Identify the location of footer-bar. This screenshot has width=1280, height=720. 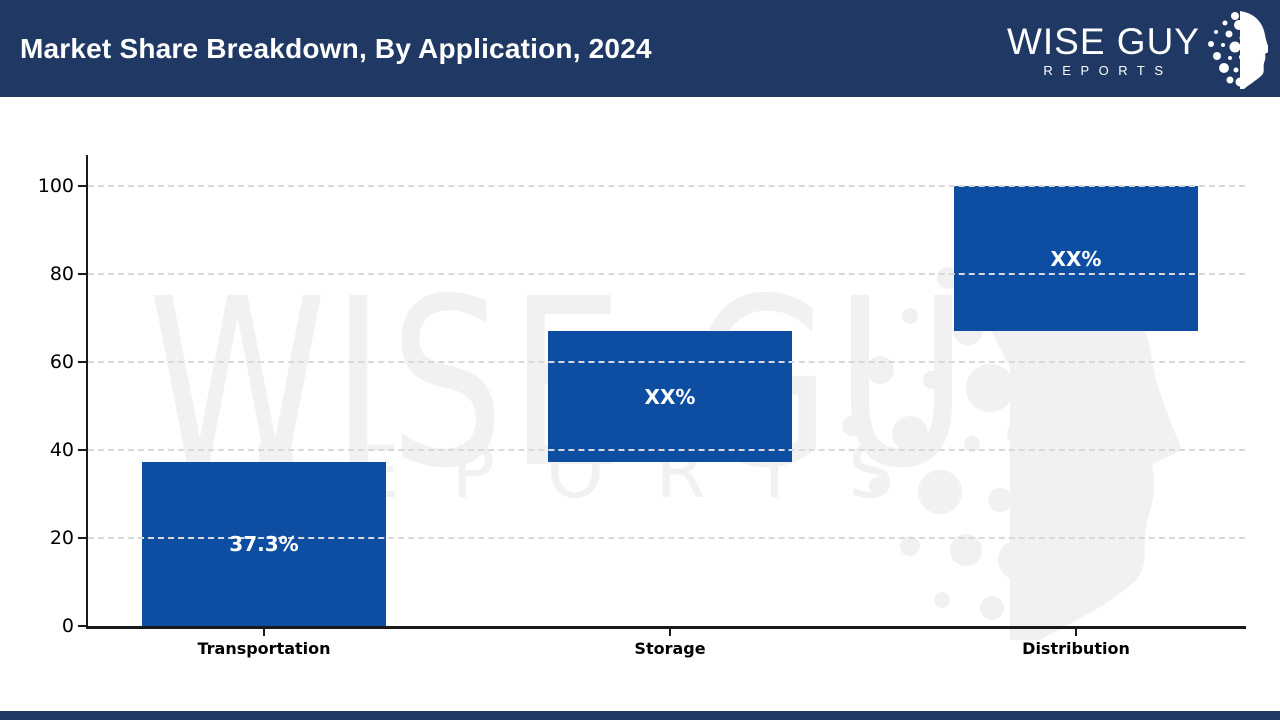
(640, 715).